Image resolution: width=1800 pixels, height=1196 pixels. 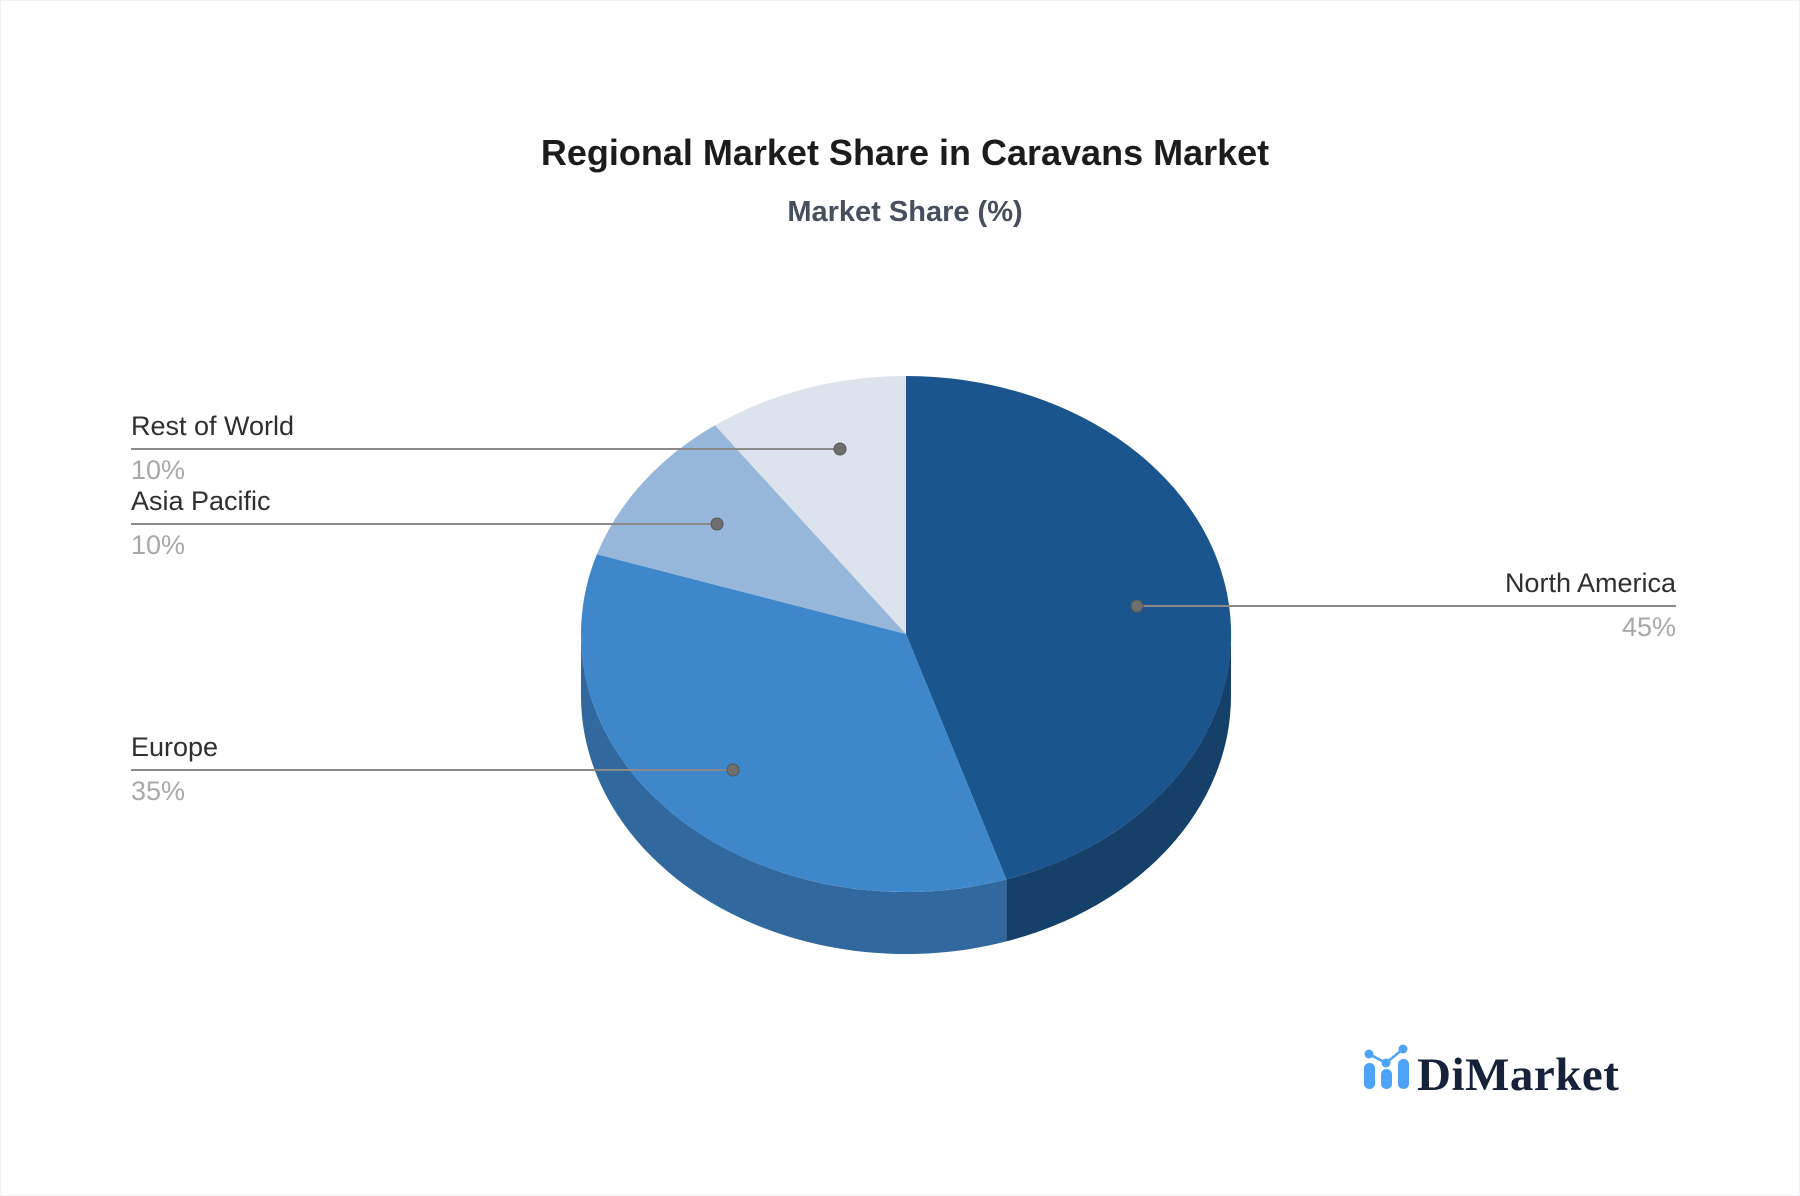 What do you see at coordinates (1369, 1076) in the screenshot?
I see `logo-bar-left` at bounding box center [1369, 1076].